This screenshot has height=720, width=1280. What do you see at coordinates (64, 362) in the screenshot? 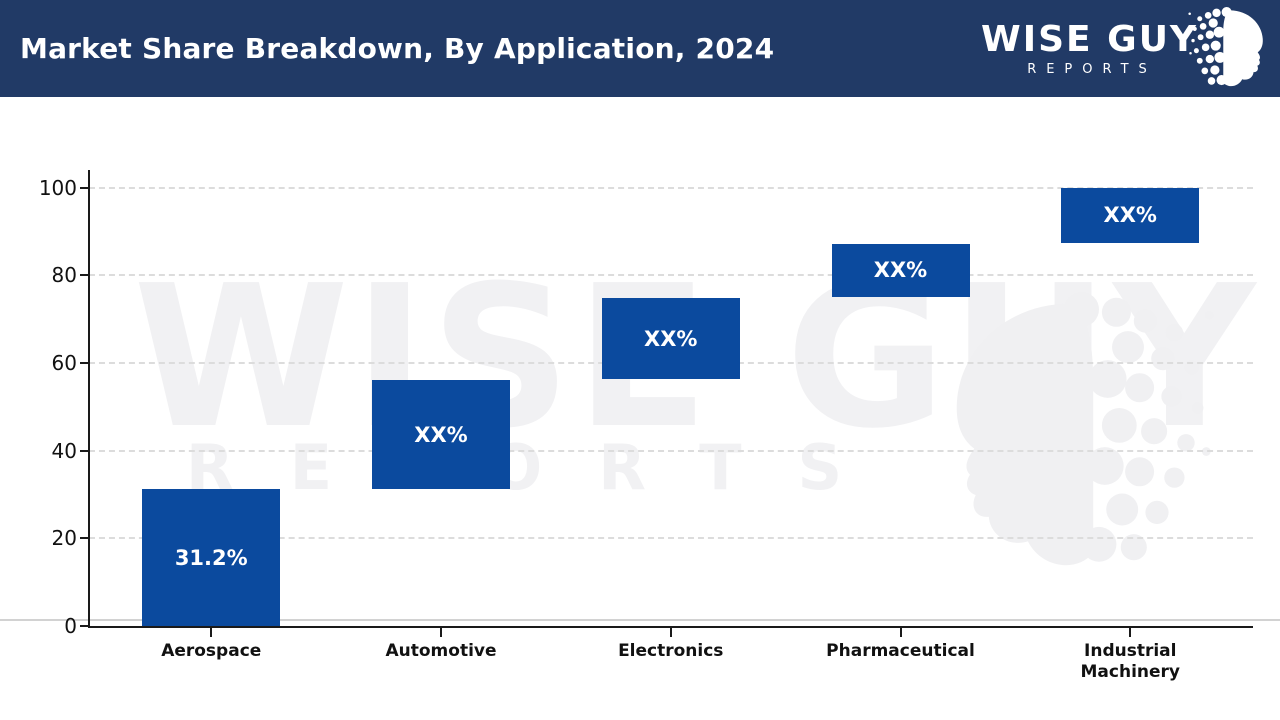
I see `y-tick-label: 60` at bounding box center [64, 362].